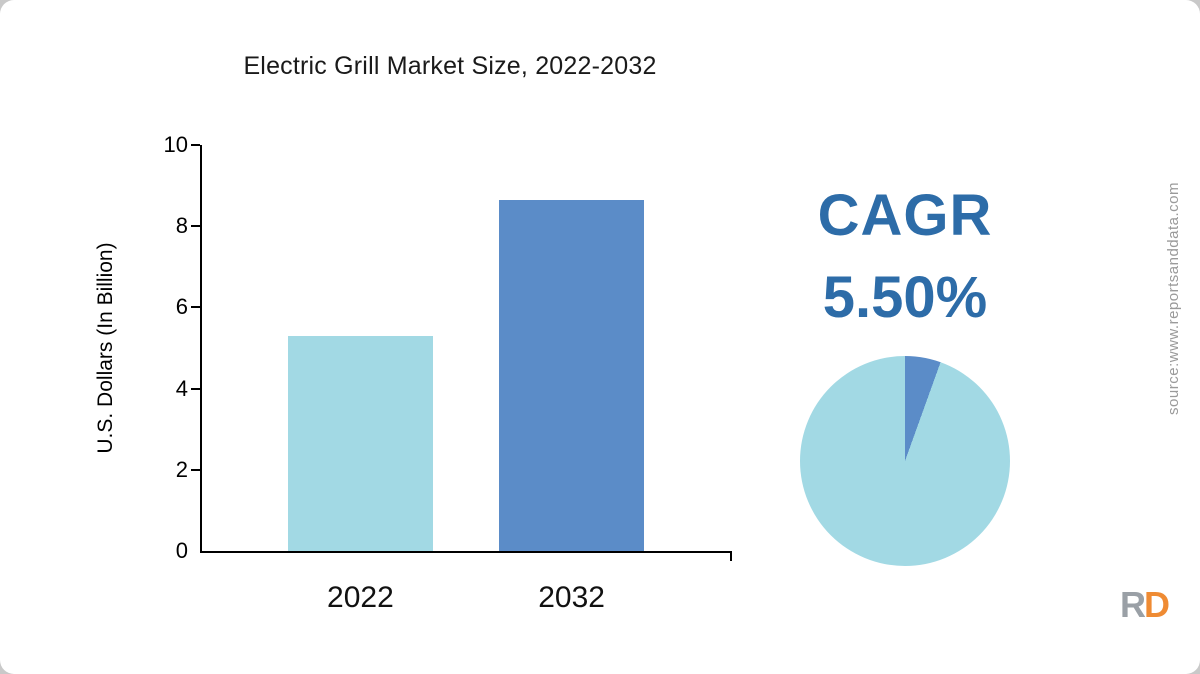 Image resolution: width=1200 pixels, height=674 pixels. What do you see at coordinates (1133, 604) in the screenshot?
I see `logo-letter-r: R` at bounding box center [1133, 604].